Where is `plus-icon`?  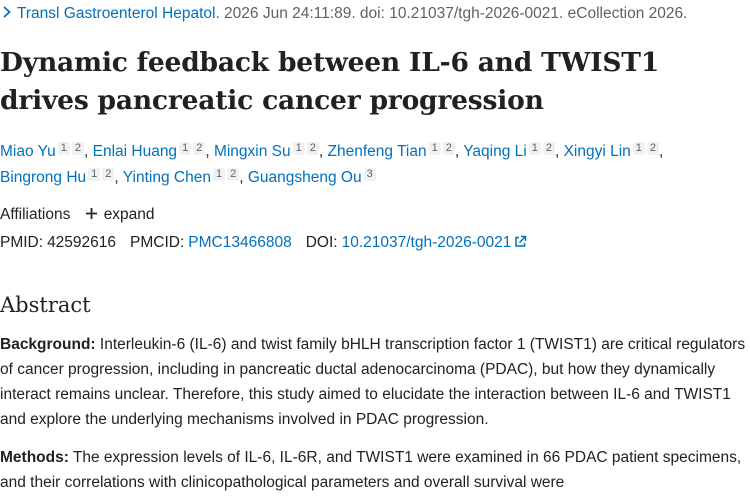
plus-icon is located at coordinates (91, 213).